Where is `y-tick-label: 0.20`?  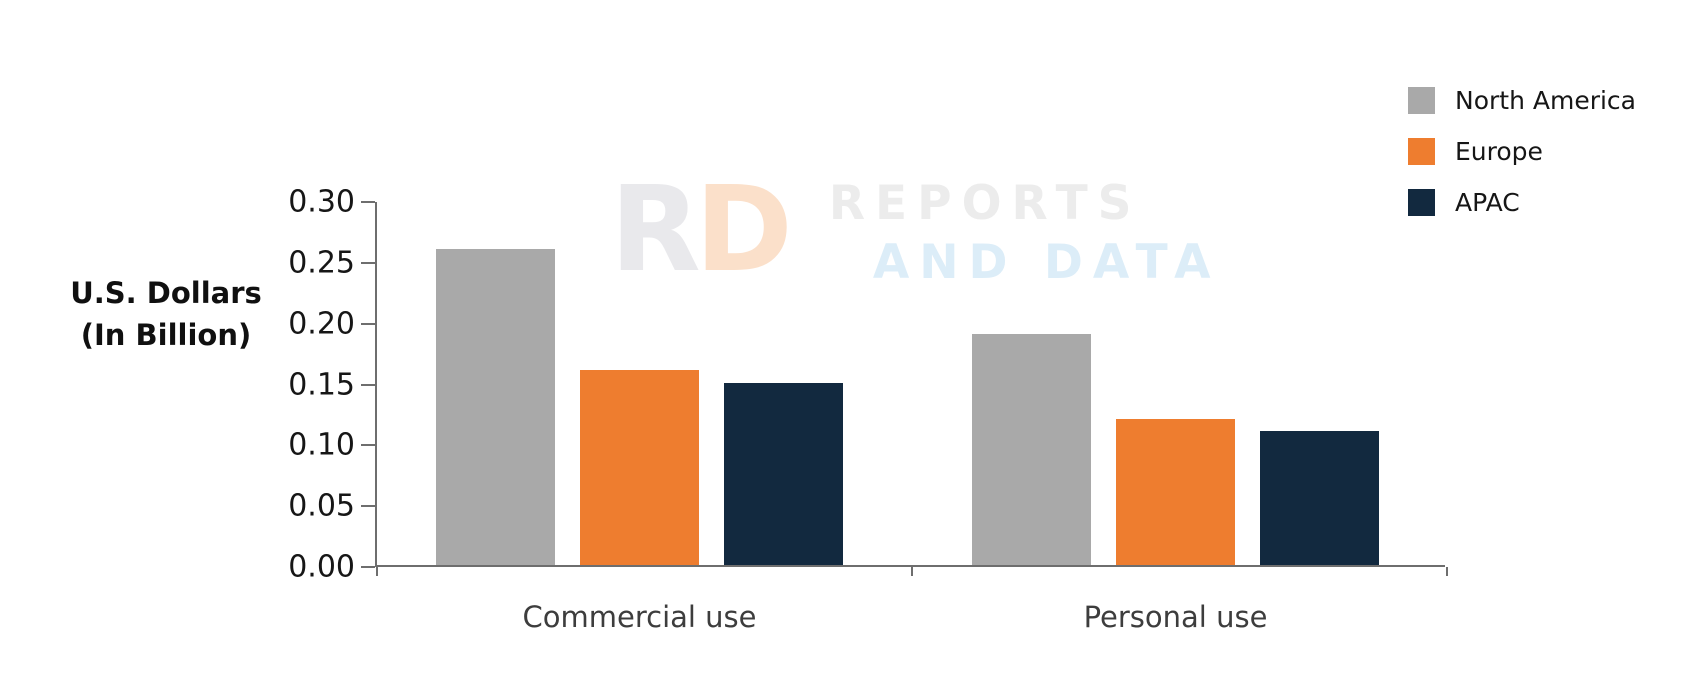 y-tick-label: 0.20 is located at coordinates (321, 324).